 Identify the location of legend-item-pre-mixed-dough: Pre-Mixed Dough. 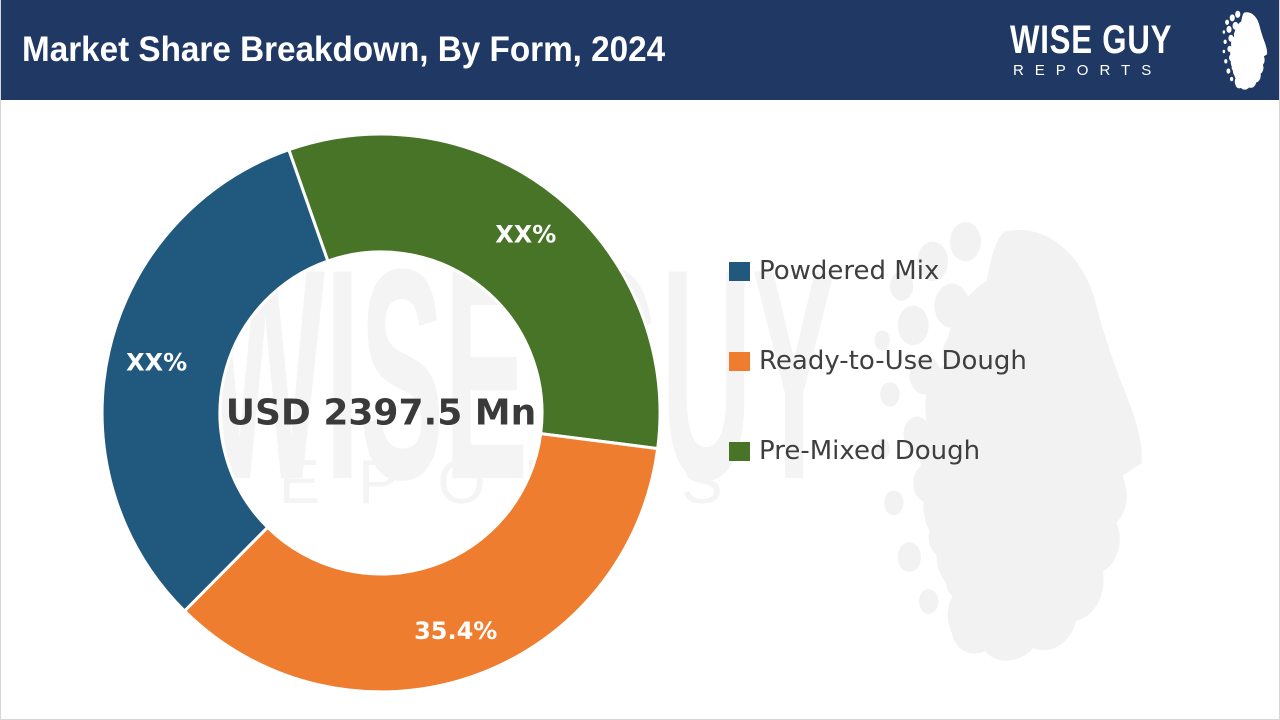
(878, 451).